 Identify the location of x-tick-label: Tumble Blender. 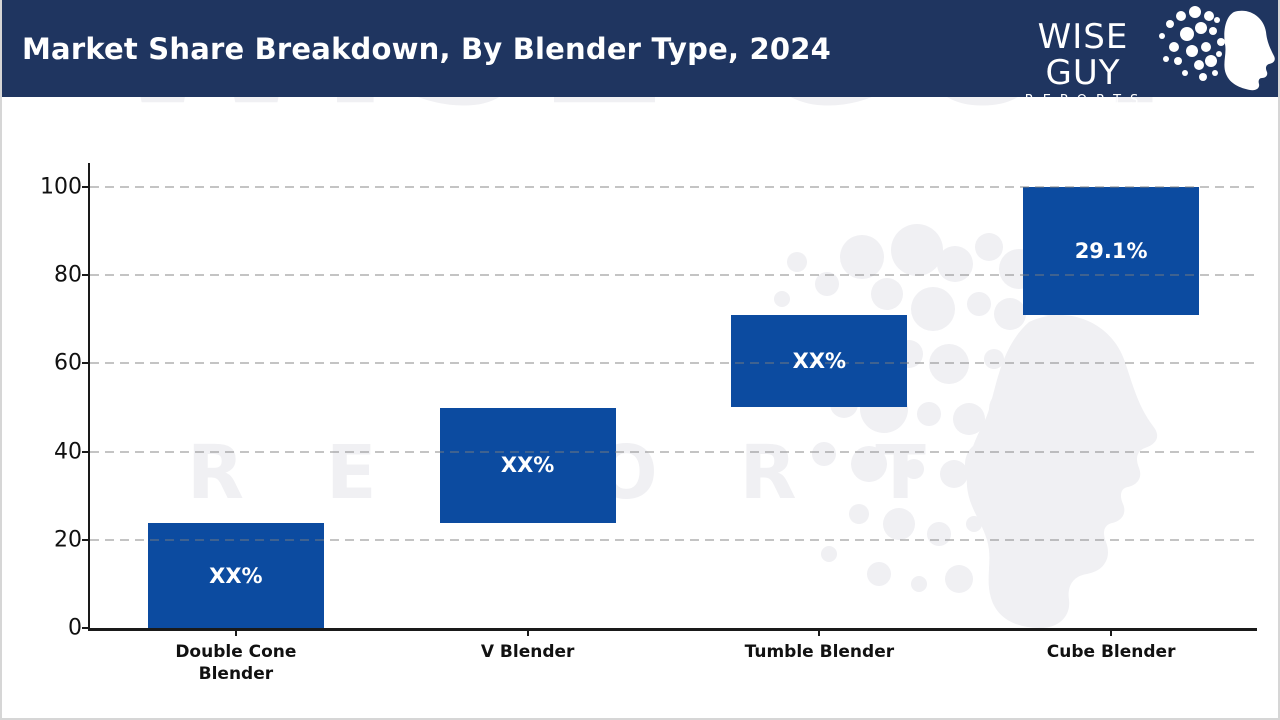
(819, 652).